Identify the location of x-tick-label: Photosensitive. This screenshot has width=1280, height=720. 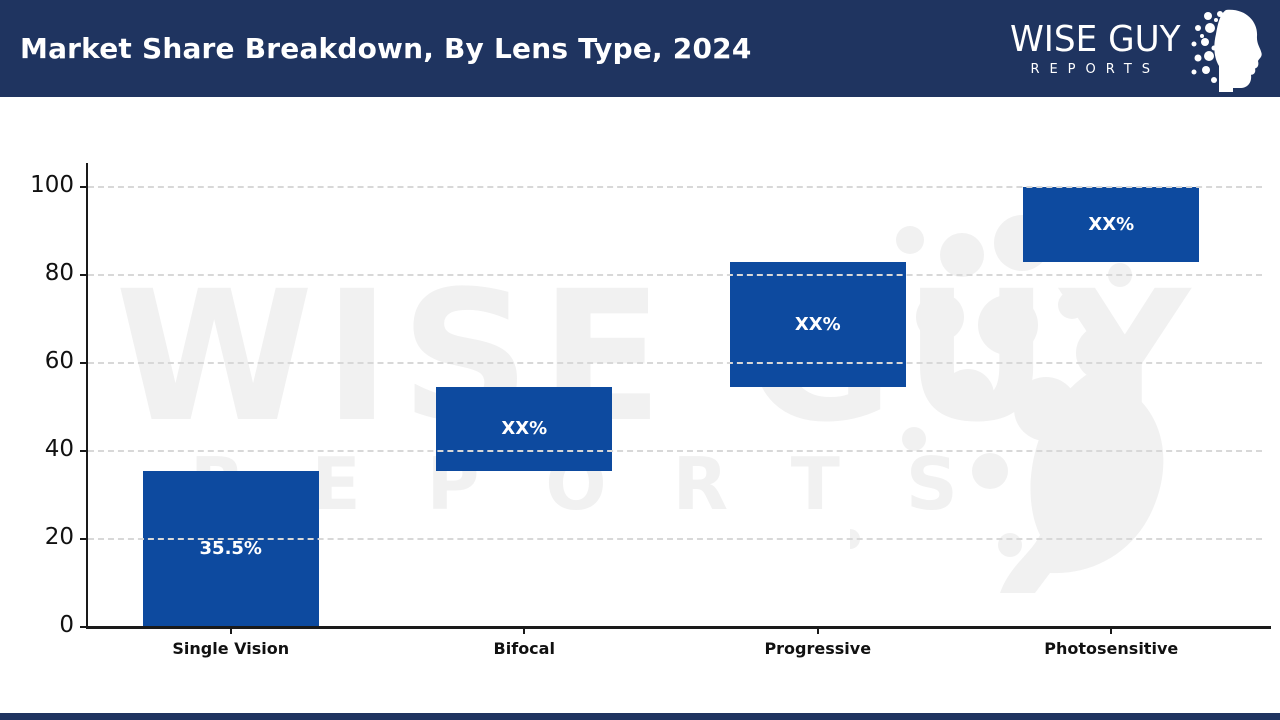
(1111, 648).